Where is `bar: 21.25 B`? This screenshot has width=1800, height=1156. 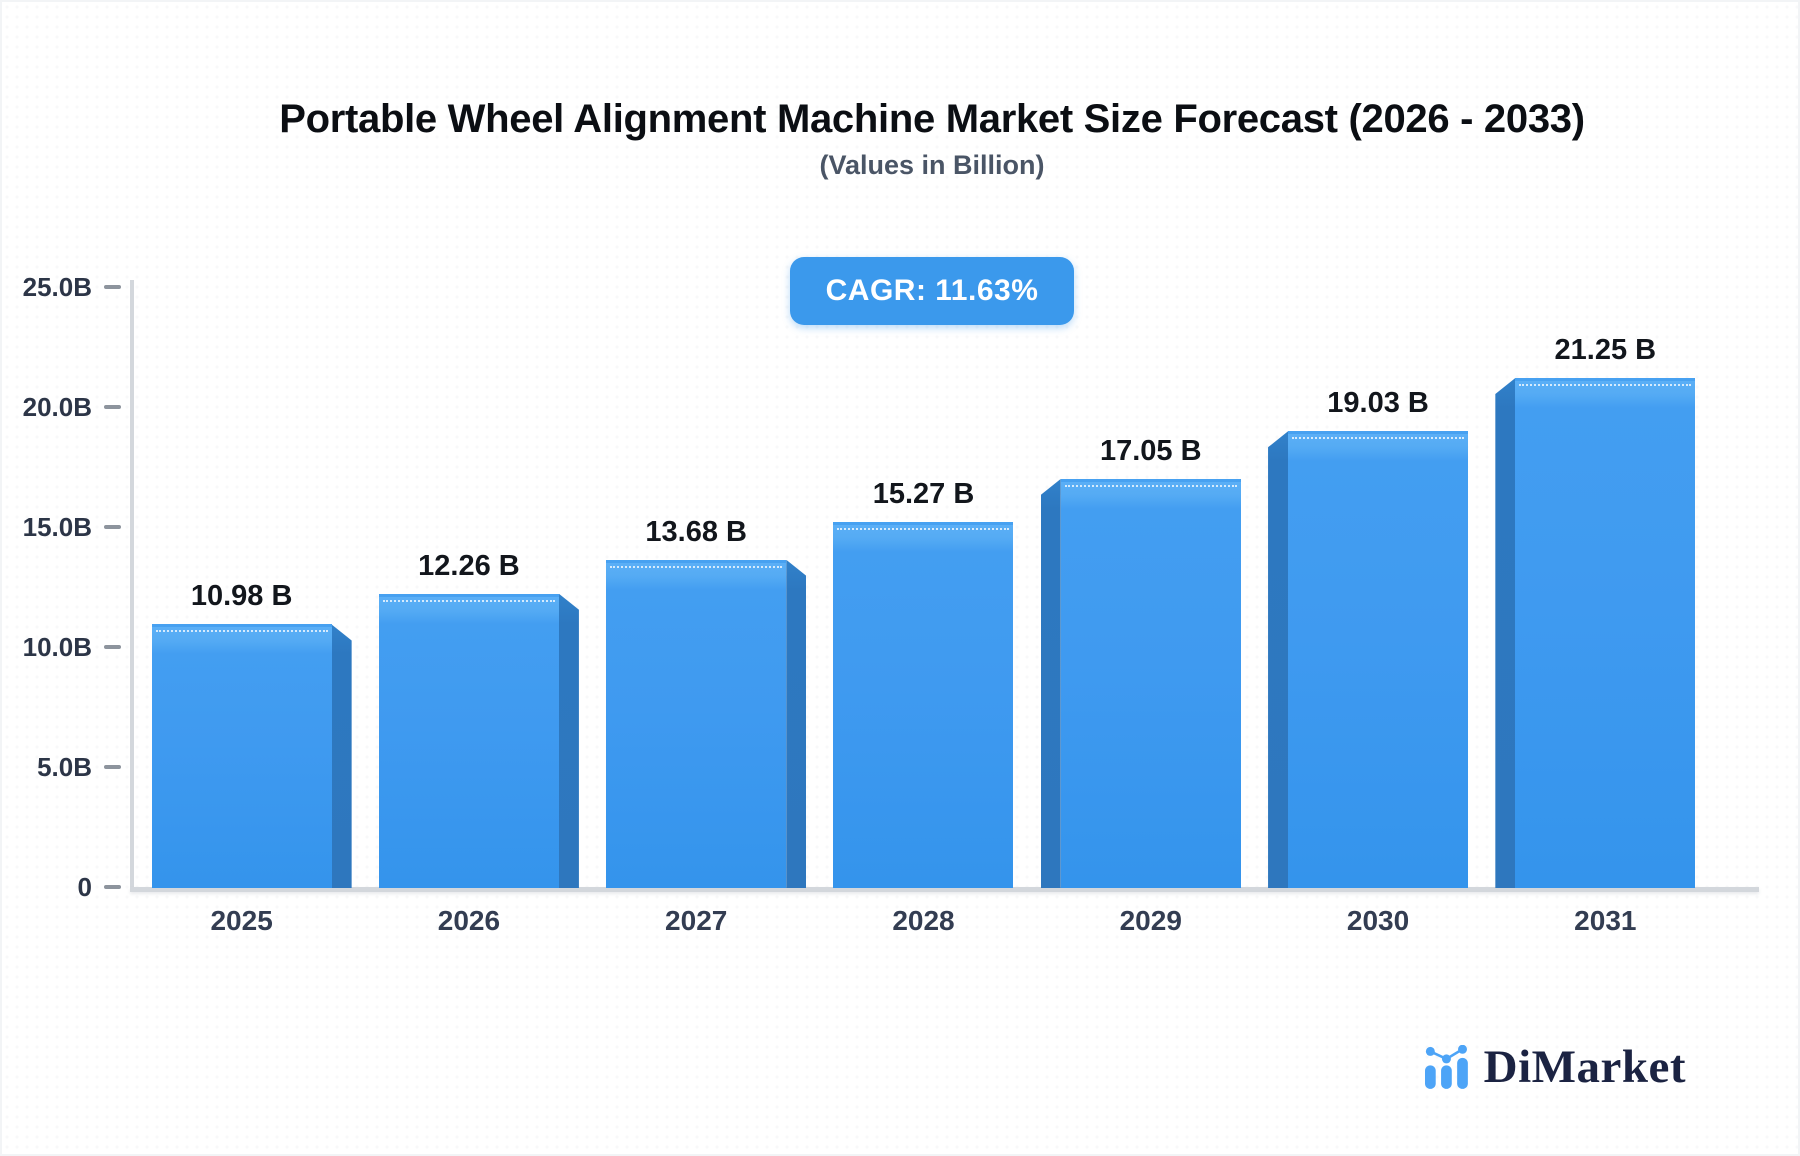
bar: 21.25 B is located at coordinates (1595, 611).